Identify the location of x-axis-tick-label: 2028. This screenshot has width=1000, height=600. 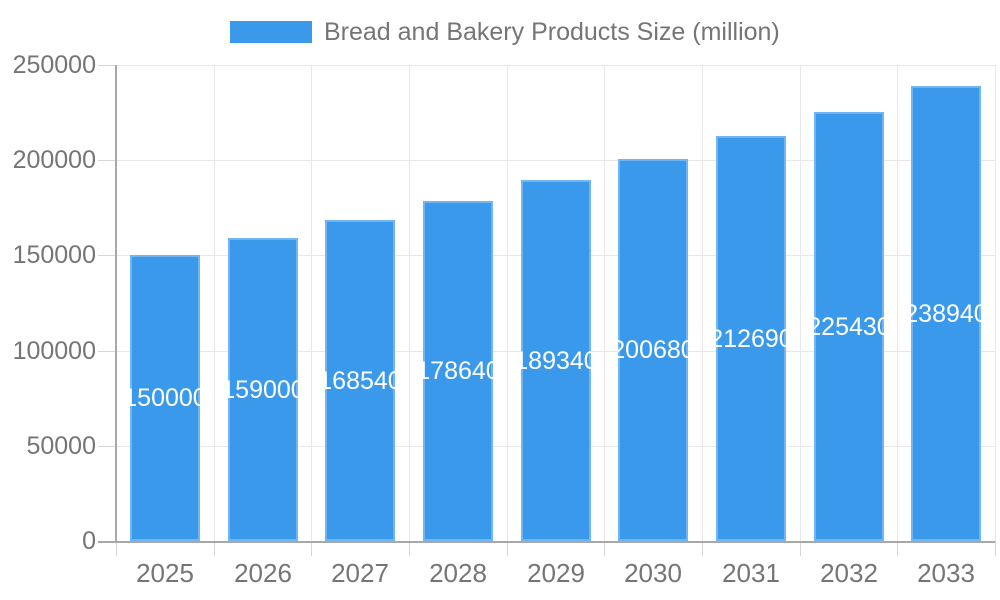
(458, 573).